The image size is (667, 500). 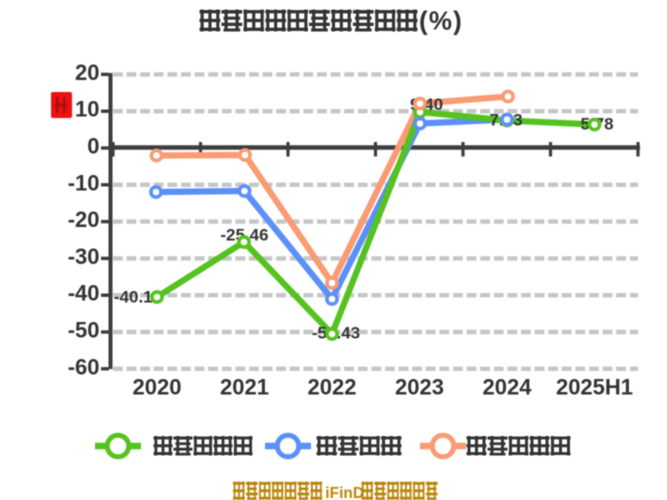 What do you see at coordinates (244, 387) in the screenshot?
I see `svg-text: 2021` at bounding box center [244, 387].